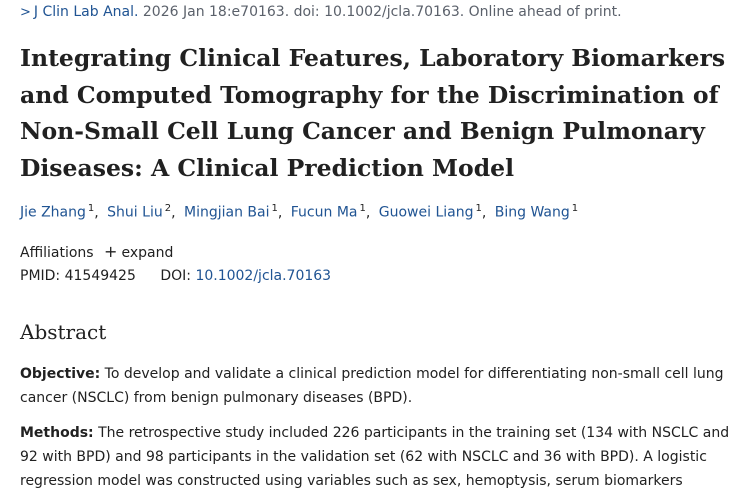 The height and width of the screenshot is (500, 750). I want to click on author-link: Fucun Ma, so click(324, 212).